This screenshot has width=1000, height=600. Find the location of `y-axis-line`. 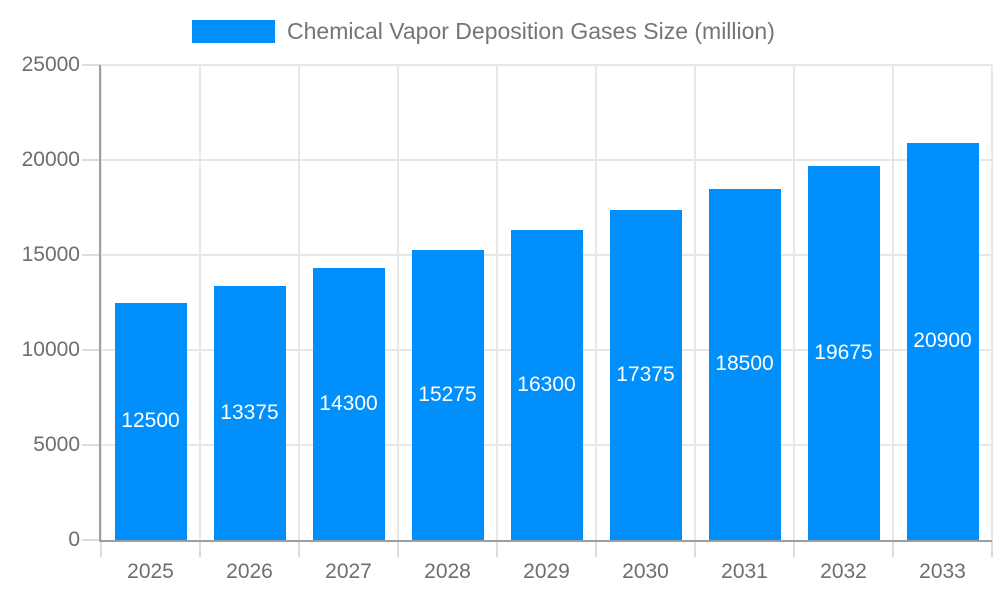

y-axis-line is located at coordinates (100, 302).